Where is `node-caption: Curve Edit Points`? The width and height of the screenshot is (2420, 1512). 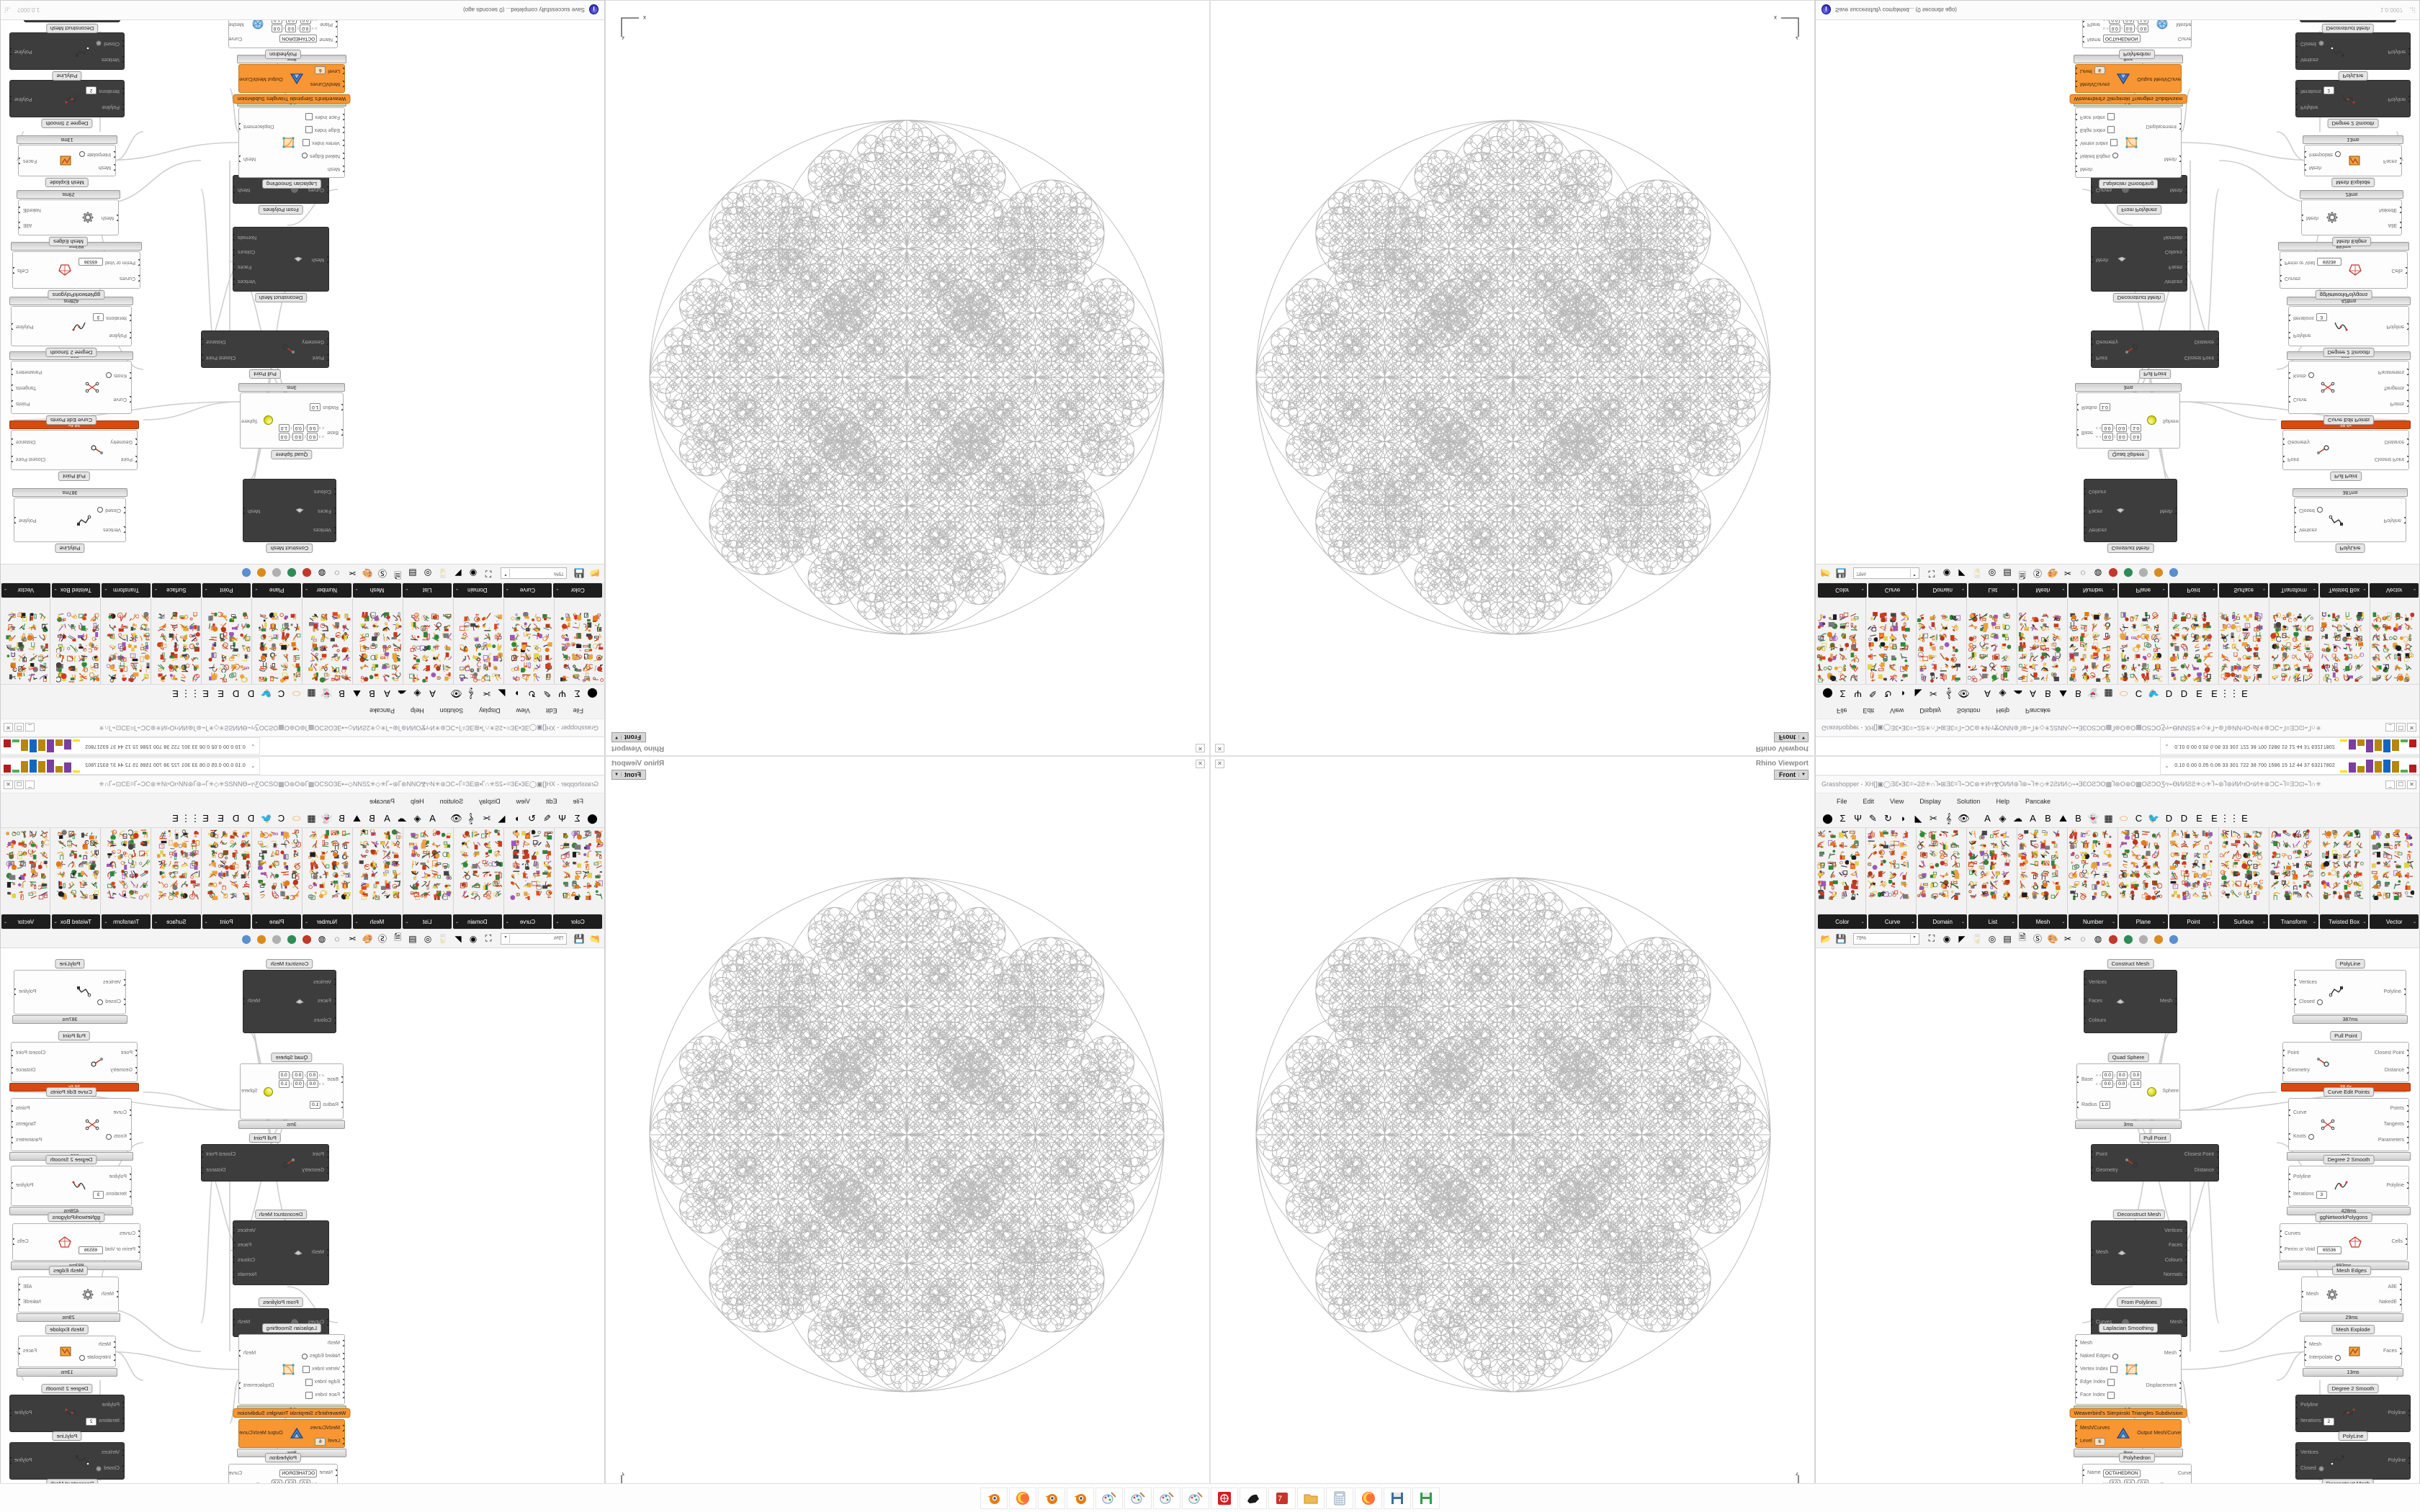
node-caption: Curve Edit Points is located at coordinates (2348, 420).